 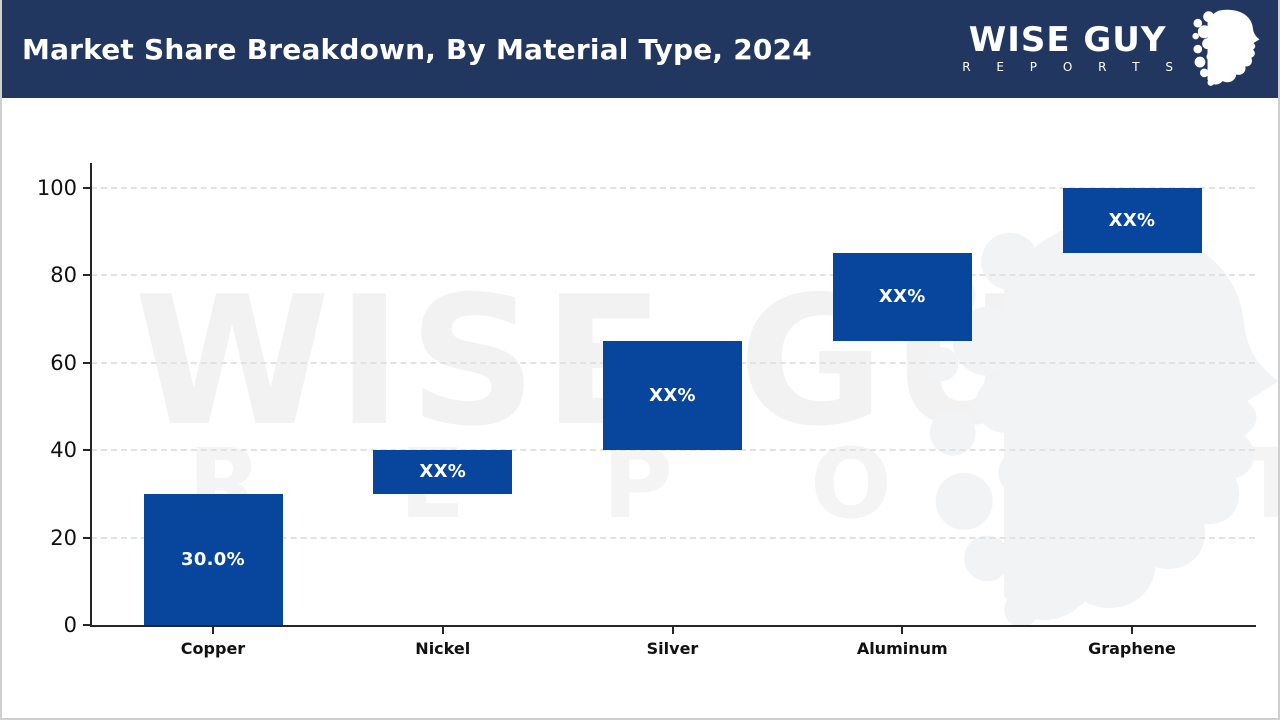 I want to click on x-category-label-graphene: Graphene, so click(x=1132, y=648).